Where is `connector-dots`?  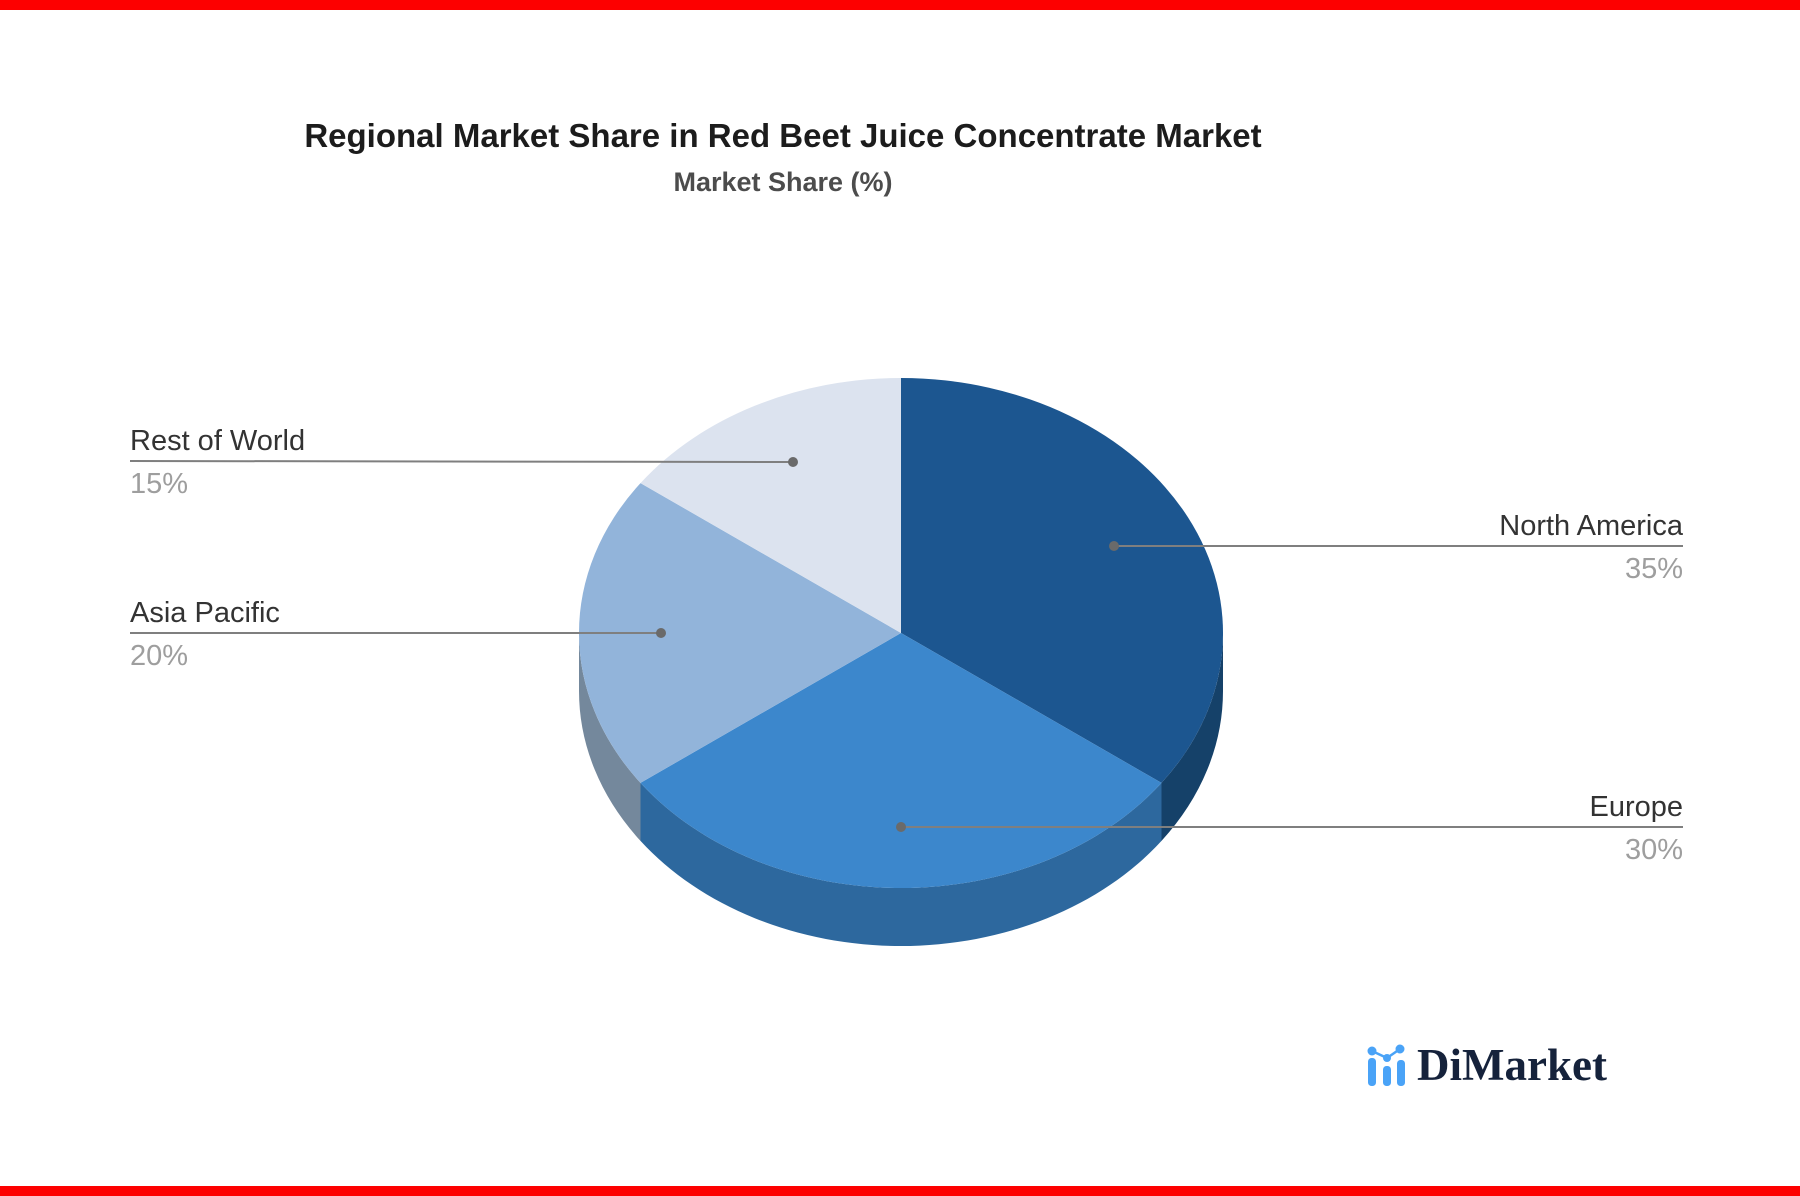 connector-dots is located at coordinates (887, 644).